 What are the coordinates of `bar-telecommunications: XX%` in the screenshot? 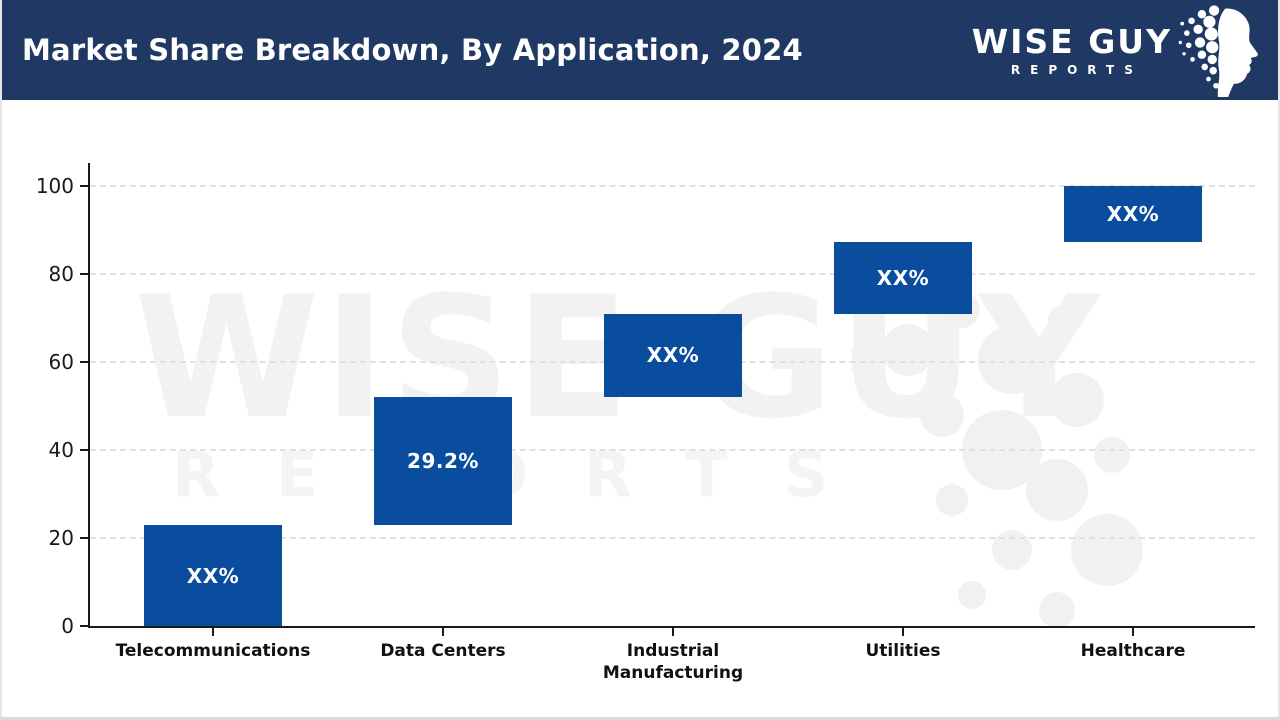 It's located at (213, 575).